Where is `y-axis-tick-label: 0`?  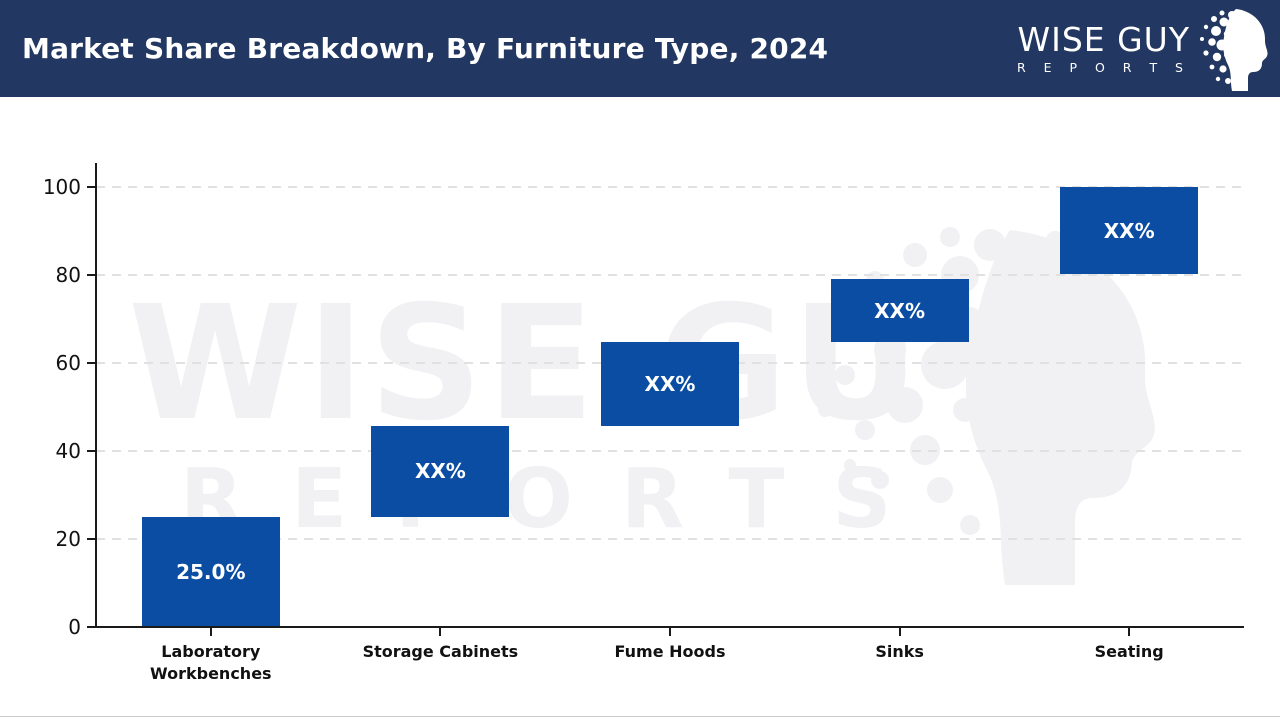
y-axis-tick-label: 0 is located at coordinates (74, 627).